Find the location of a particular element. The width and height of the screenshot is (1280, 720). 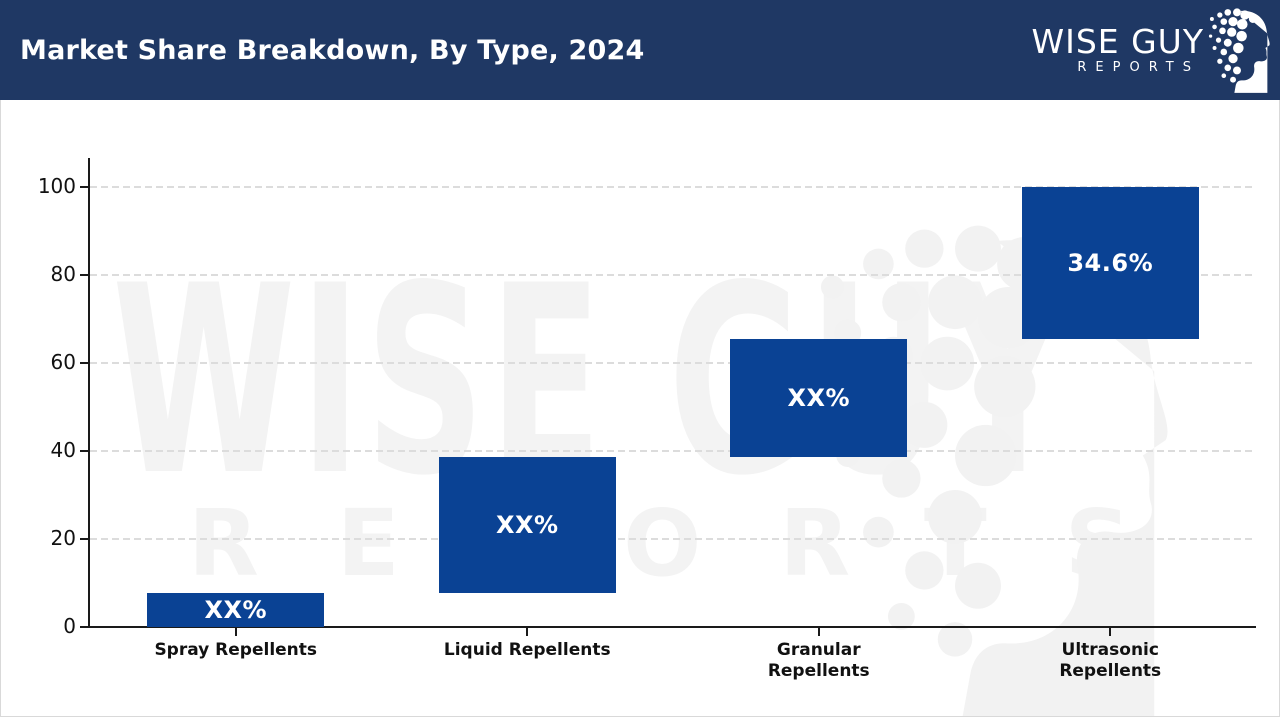

dotted-head-icon is located at coordinates (1239, 50).